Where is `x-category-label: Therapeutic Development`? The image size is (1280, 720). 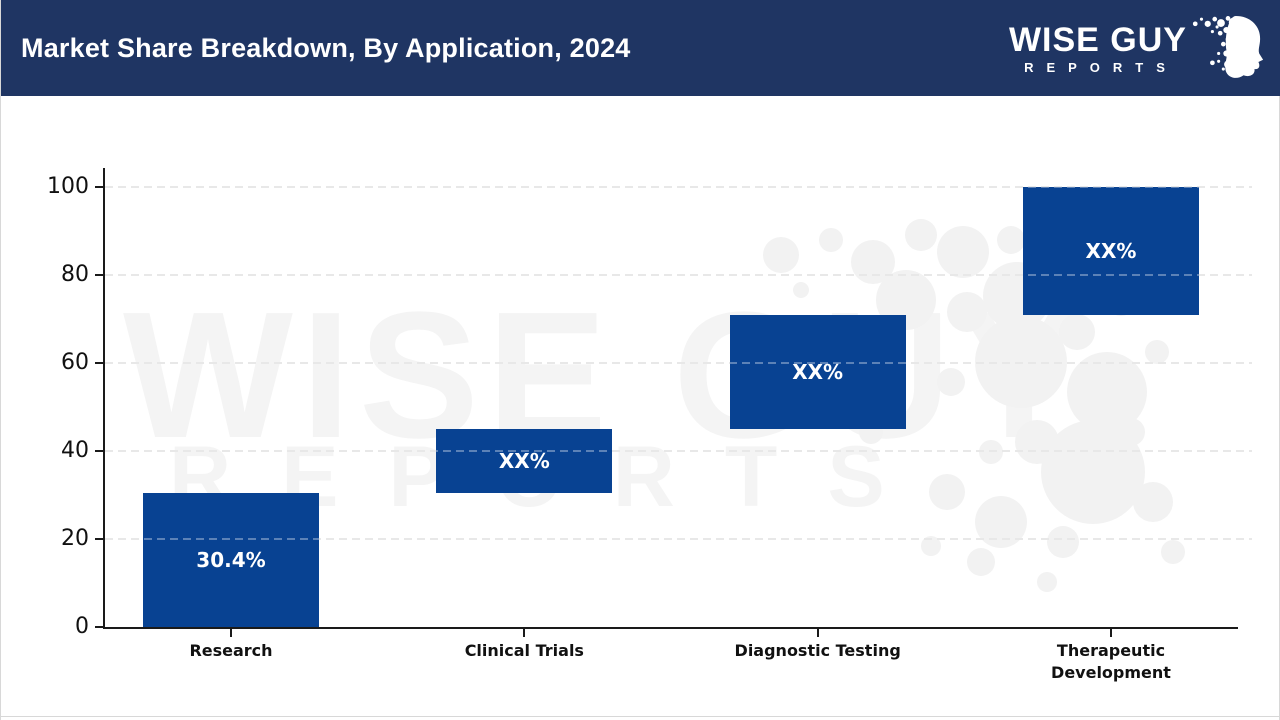 x-category-label: Therapeutic Development is located at coordinates (1111, 661).